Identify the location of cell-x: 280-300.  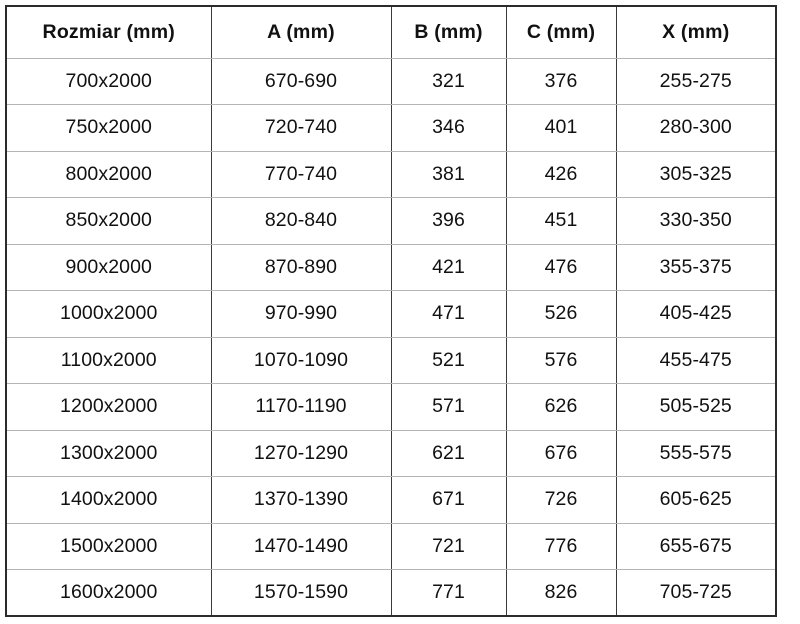
(696, 128).